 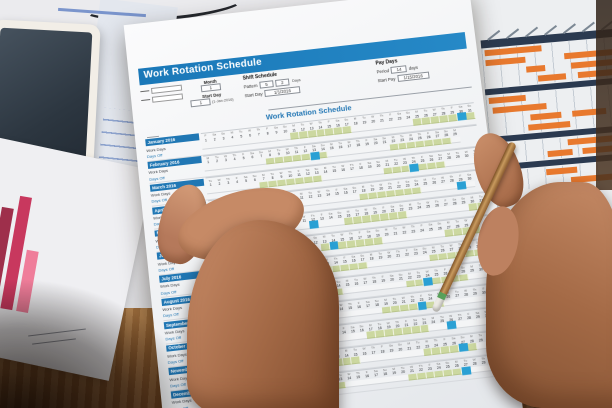 What do you see at coordinates (470, 116) in the screenshot?
I see `work-day-cell` at bounding box center [470, 116].